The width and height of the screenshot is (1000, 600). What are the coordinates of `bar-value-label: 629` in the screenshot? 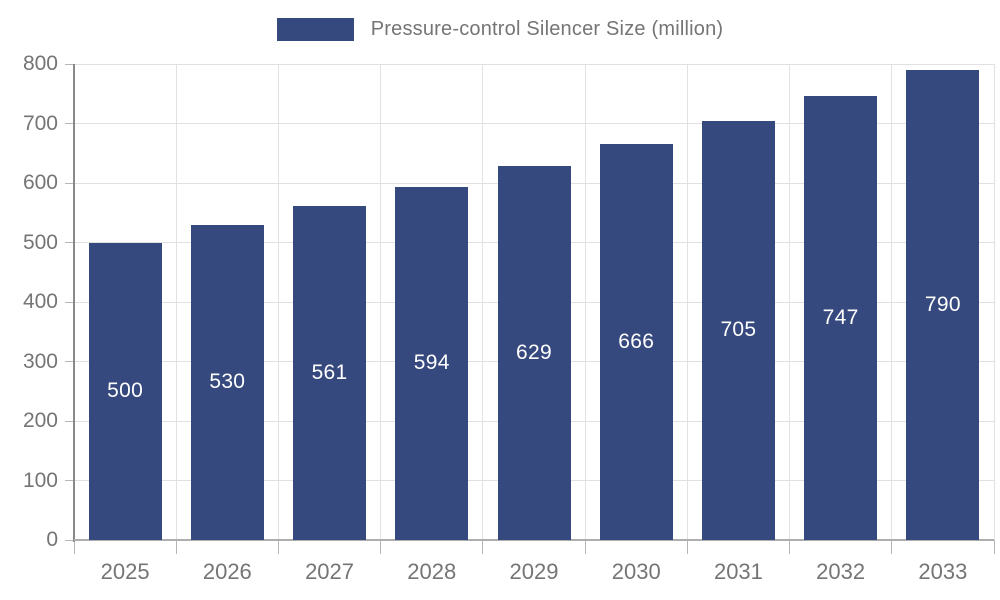 It's located at (534, 352).